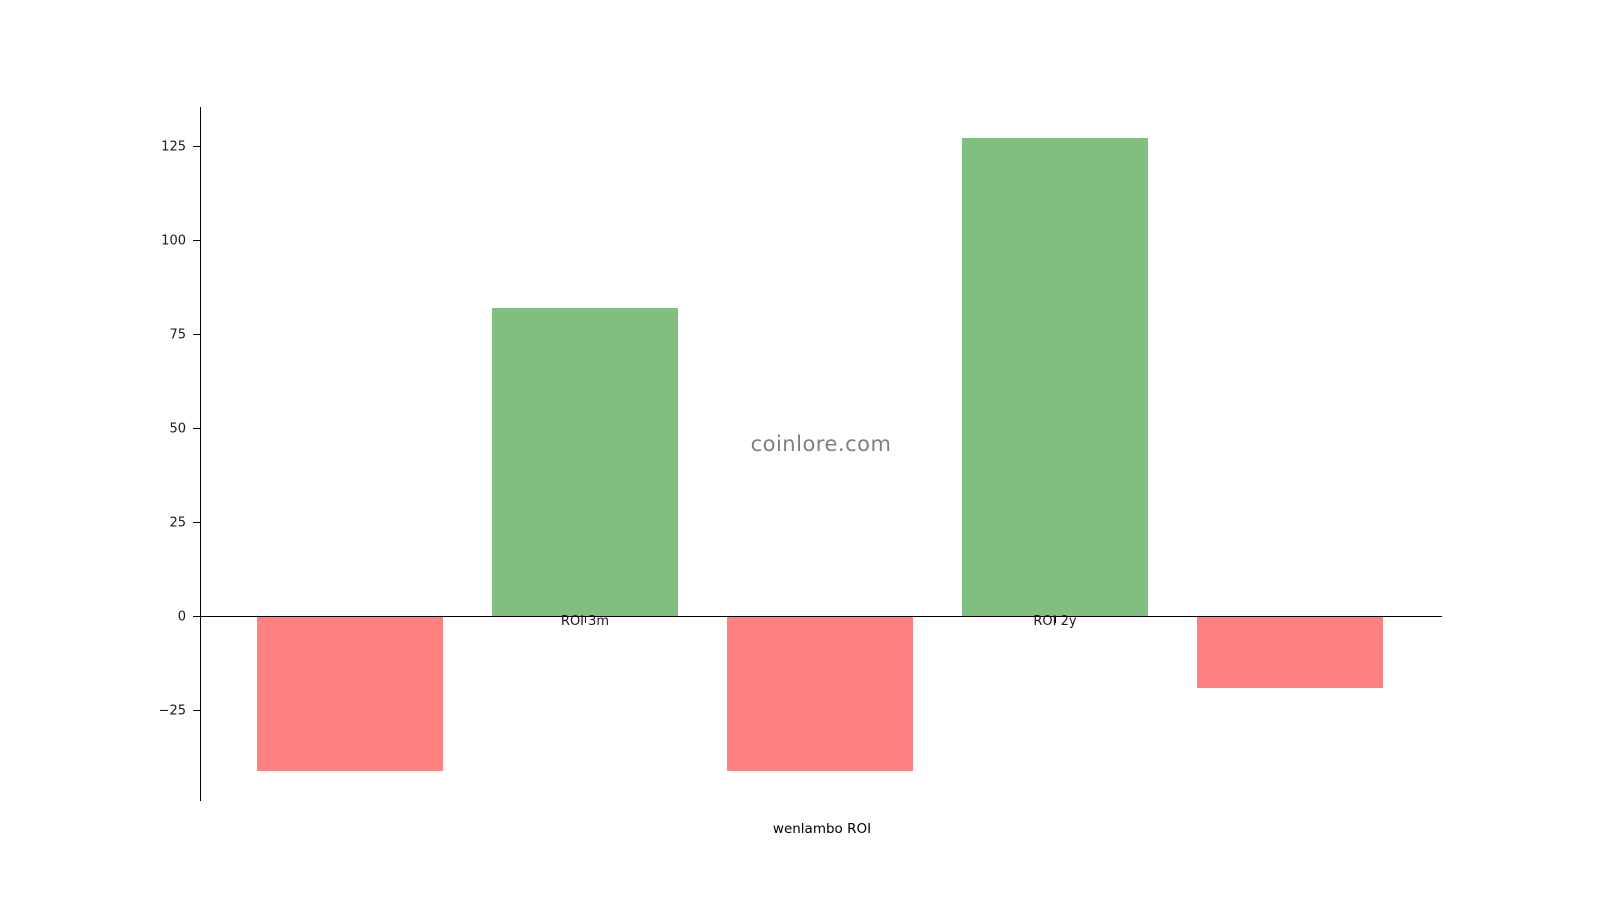 The width and height of the screenshot is (1600, 900). I want to click on chart-title: wenlambo ROI, so click(822, 829).